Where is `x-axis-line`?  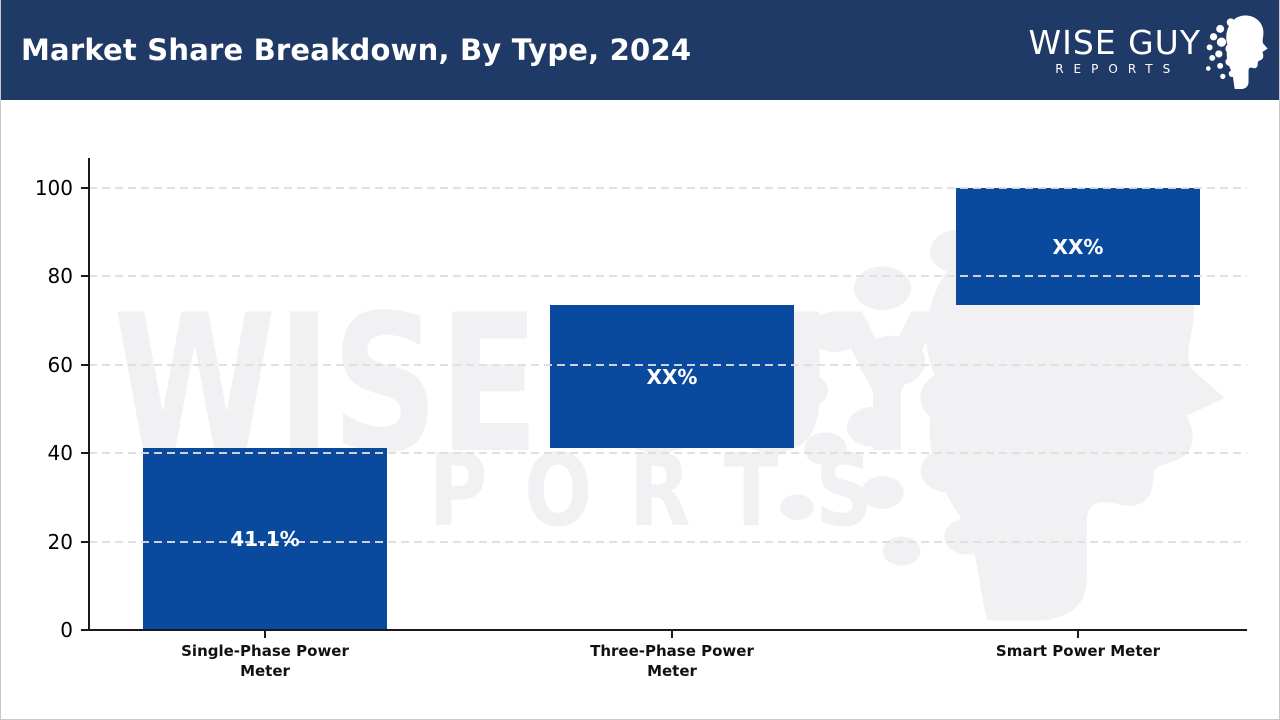 x-axis-line is located at coordinates (667, 630).